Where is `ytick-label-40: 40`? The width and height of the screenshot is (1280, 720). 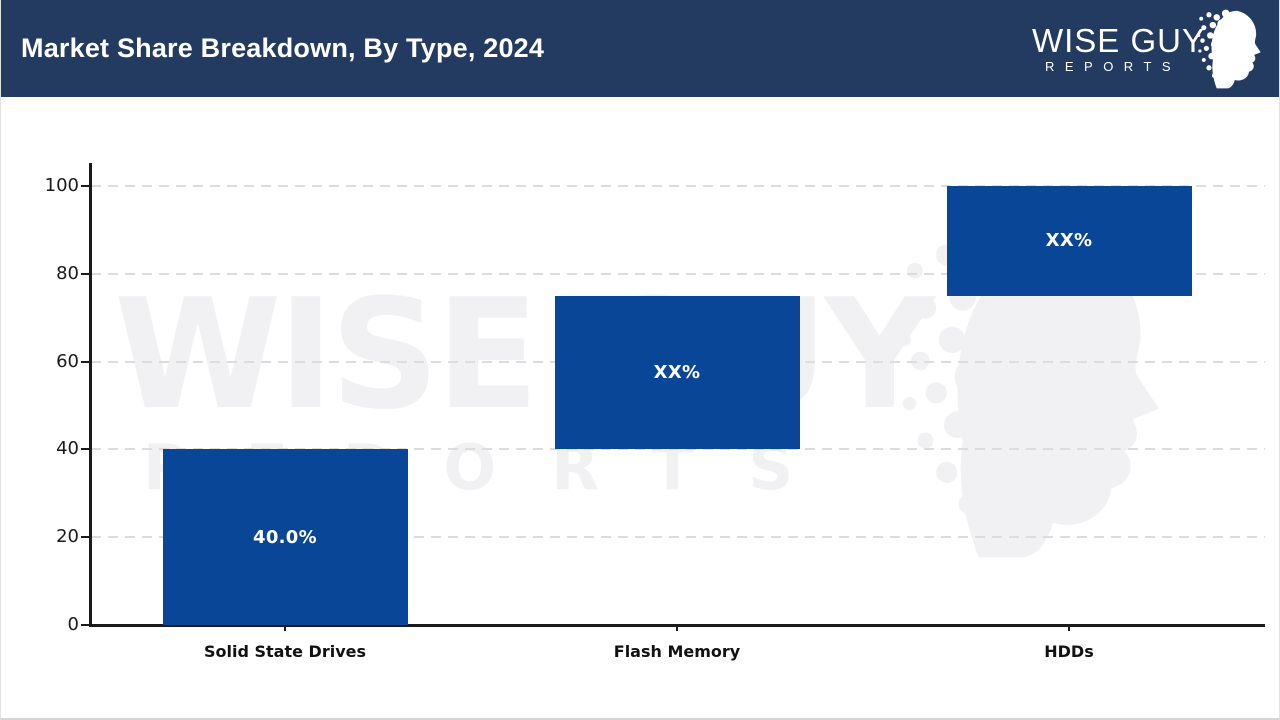 ytick-label-40: 40 is located at coordinates (67, 449).